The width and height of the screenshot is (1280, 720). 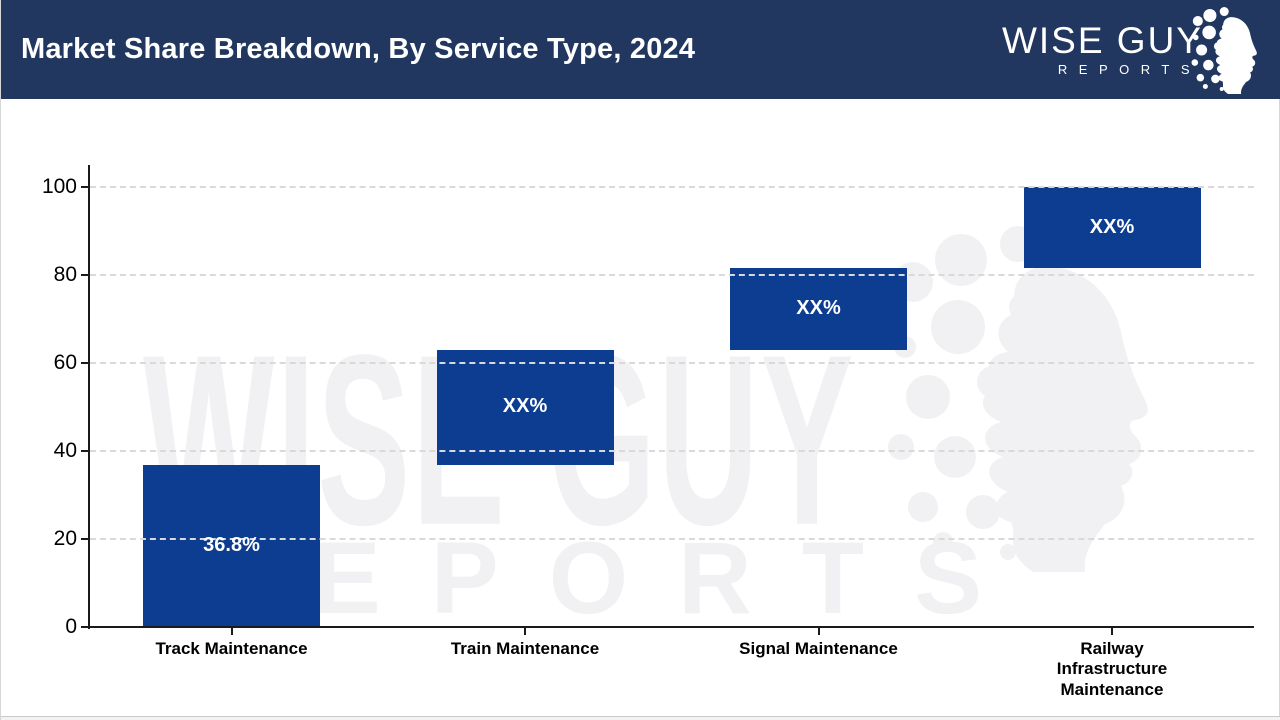 What do you see at coordinates (65, 450) in the screenshot?
I see `y-tick-label: 40` at bounding box center [65, 450].